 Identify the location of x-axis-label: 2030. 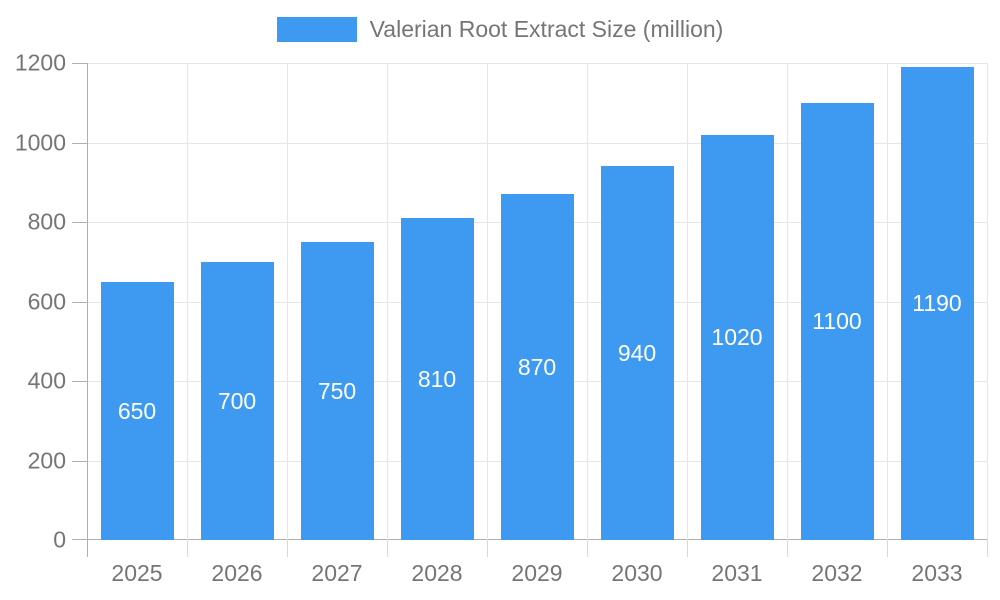
(637, 573).